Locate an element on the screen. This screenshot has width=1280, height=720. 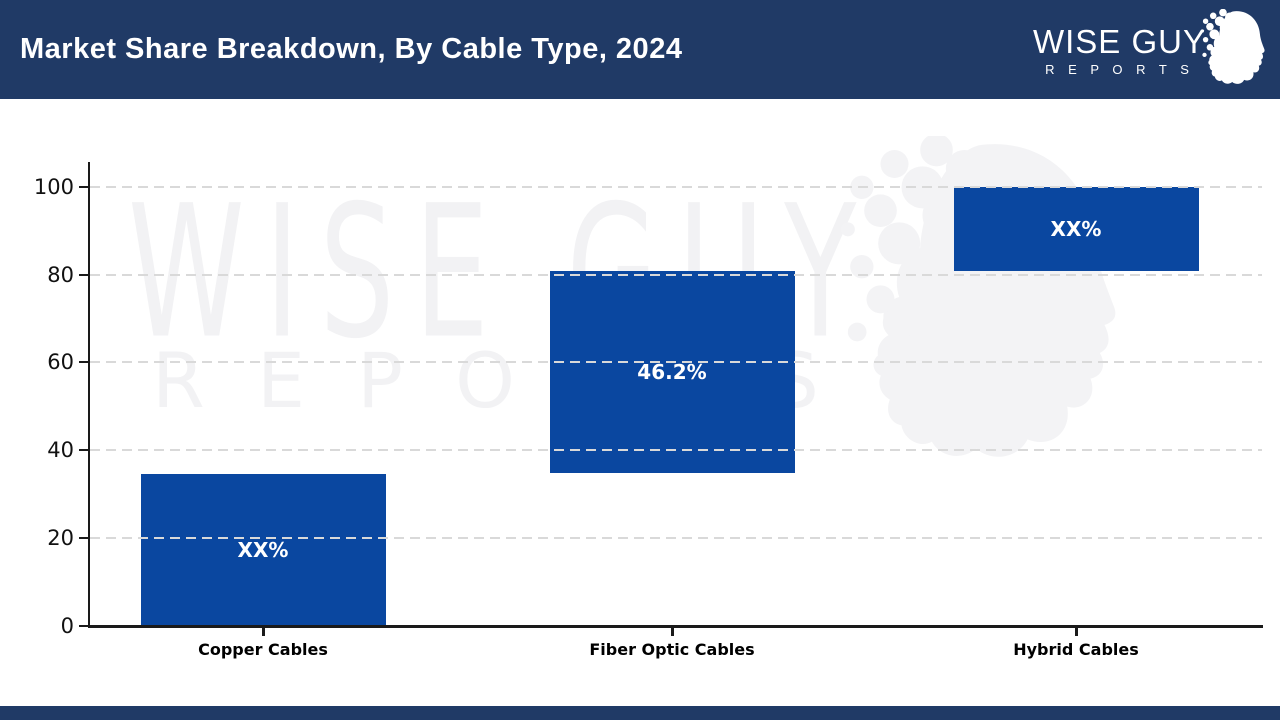
y-tick-label: 0 is located at coordinates (67, 625).